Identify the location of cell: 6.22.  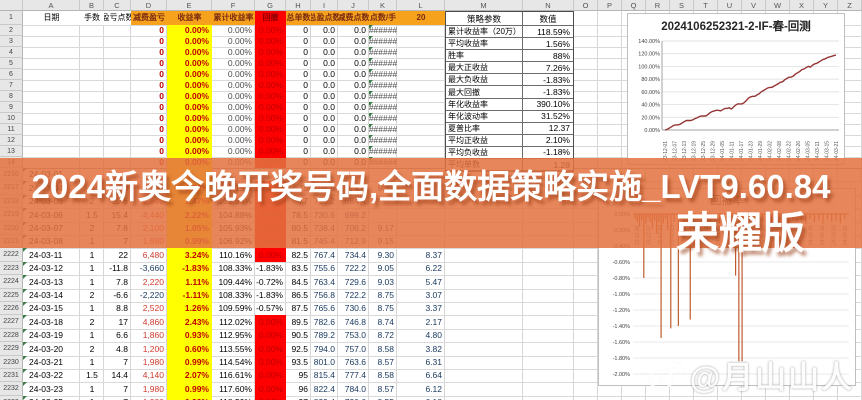
(433, 268).